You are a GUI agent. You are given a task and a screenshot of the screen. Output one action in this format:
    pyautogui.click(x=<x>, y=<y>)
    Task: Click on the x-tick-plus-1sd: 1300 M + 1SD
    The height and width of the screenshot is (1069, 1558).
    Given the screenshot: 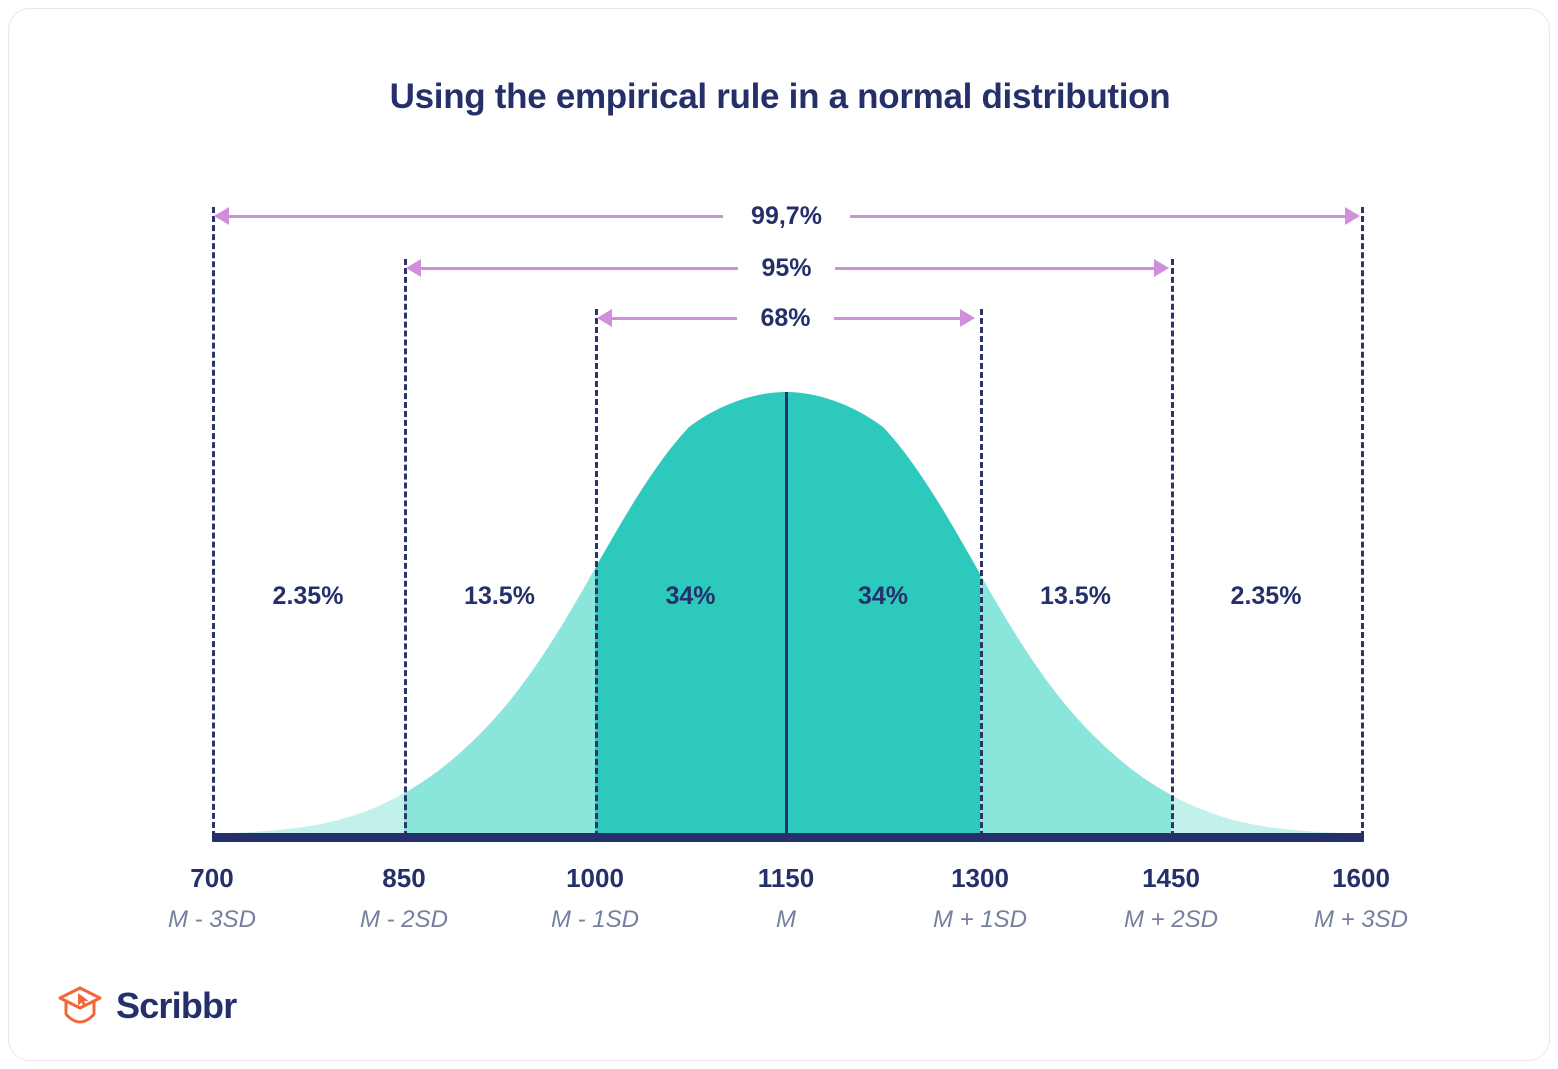 What is the action you would take?
    pyautogui.click(x=980, y=899)
    